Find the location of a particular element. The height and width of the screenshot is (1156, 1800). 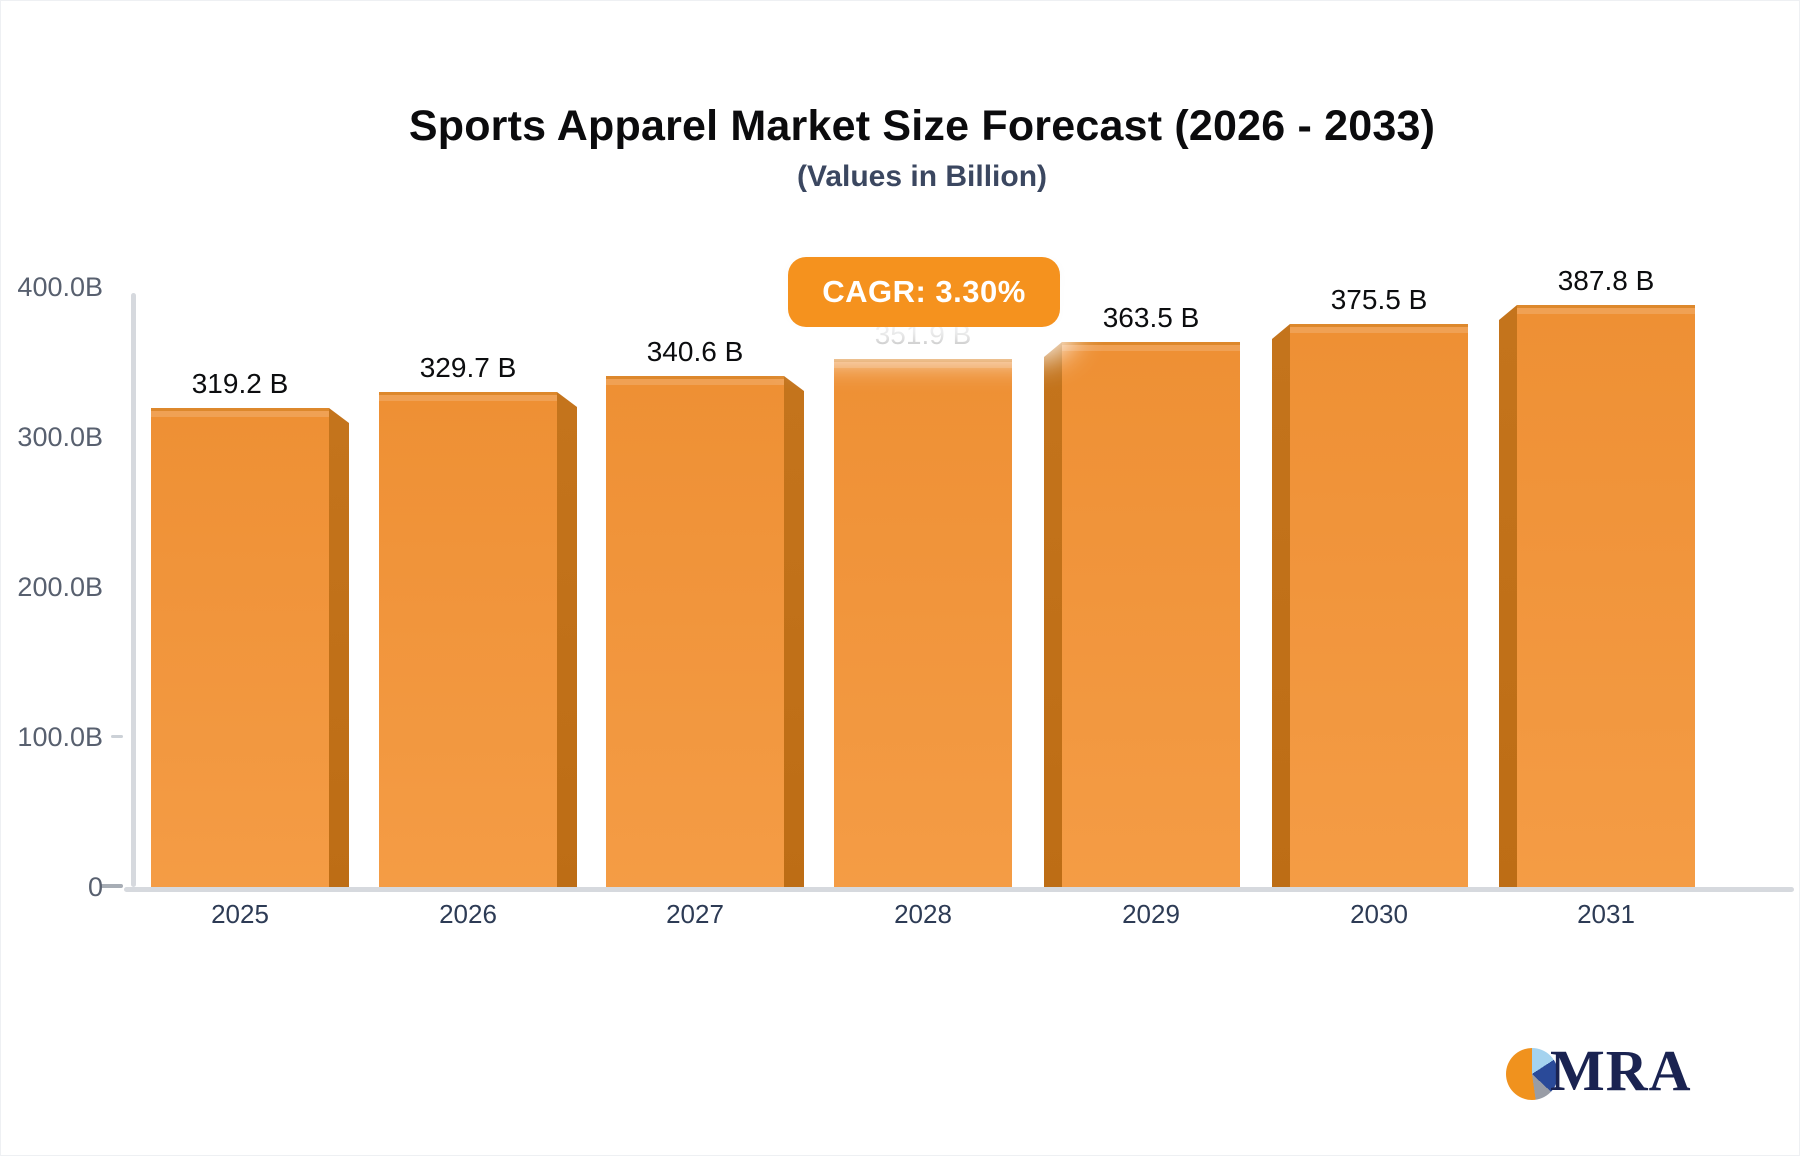

bar-2026 is located at coordinates (468, 639).